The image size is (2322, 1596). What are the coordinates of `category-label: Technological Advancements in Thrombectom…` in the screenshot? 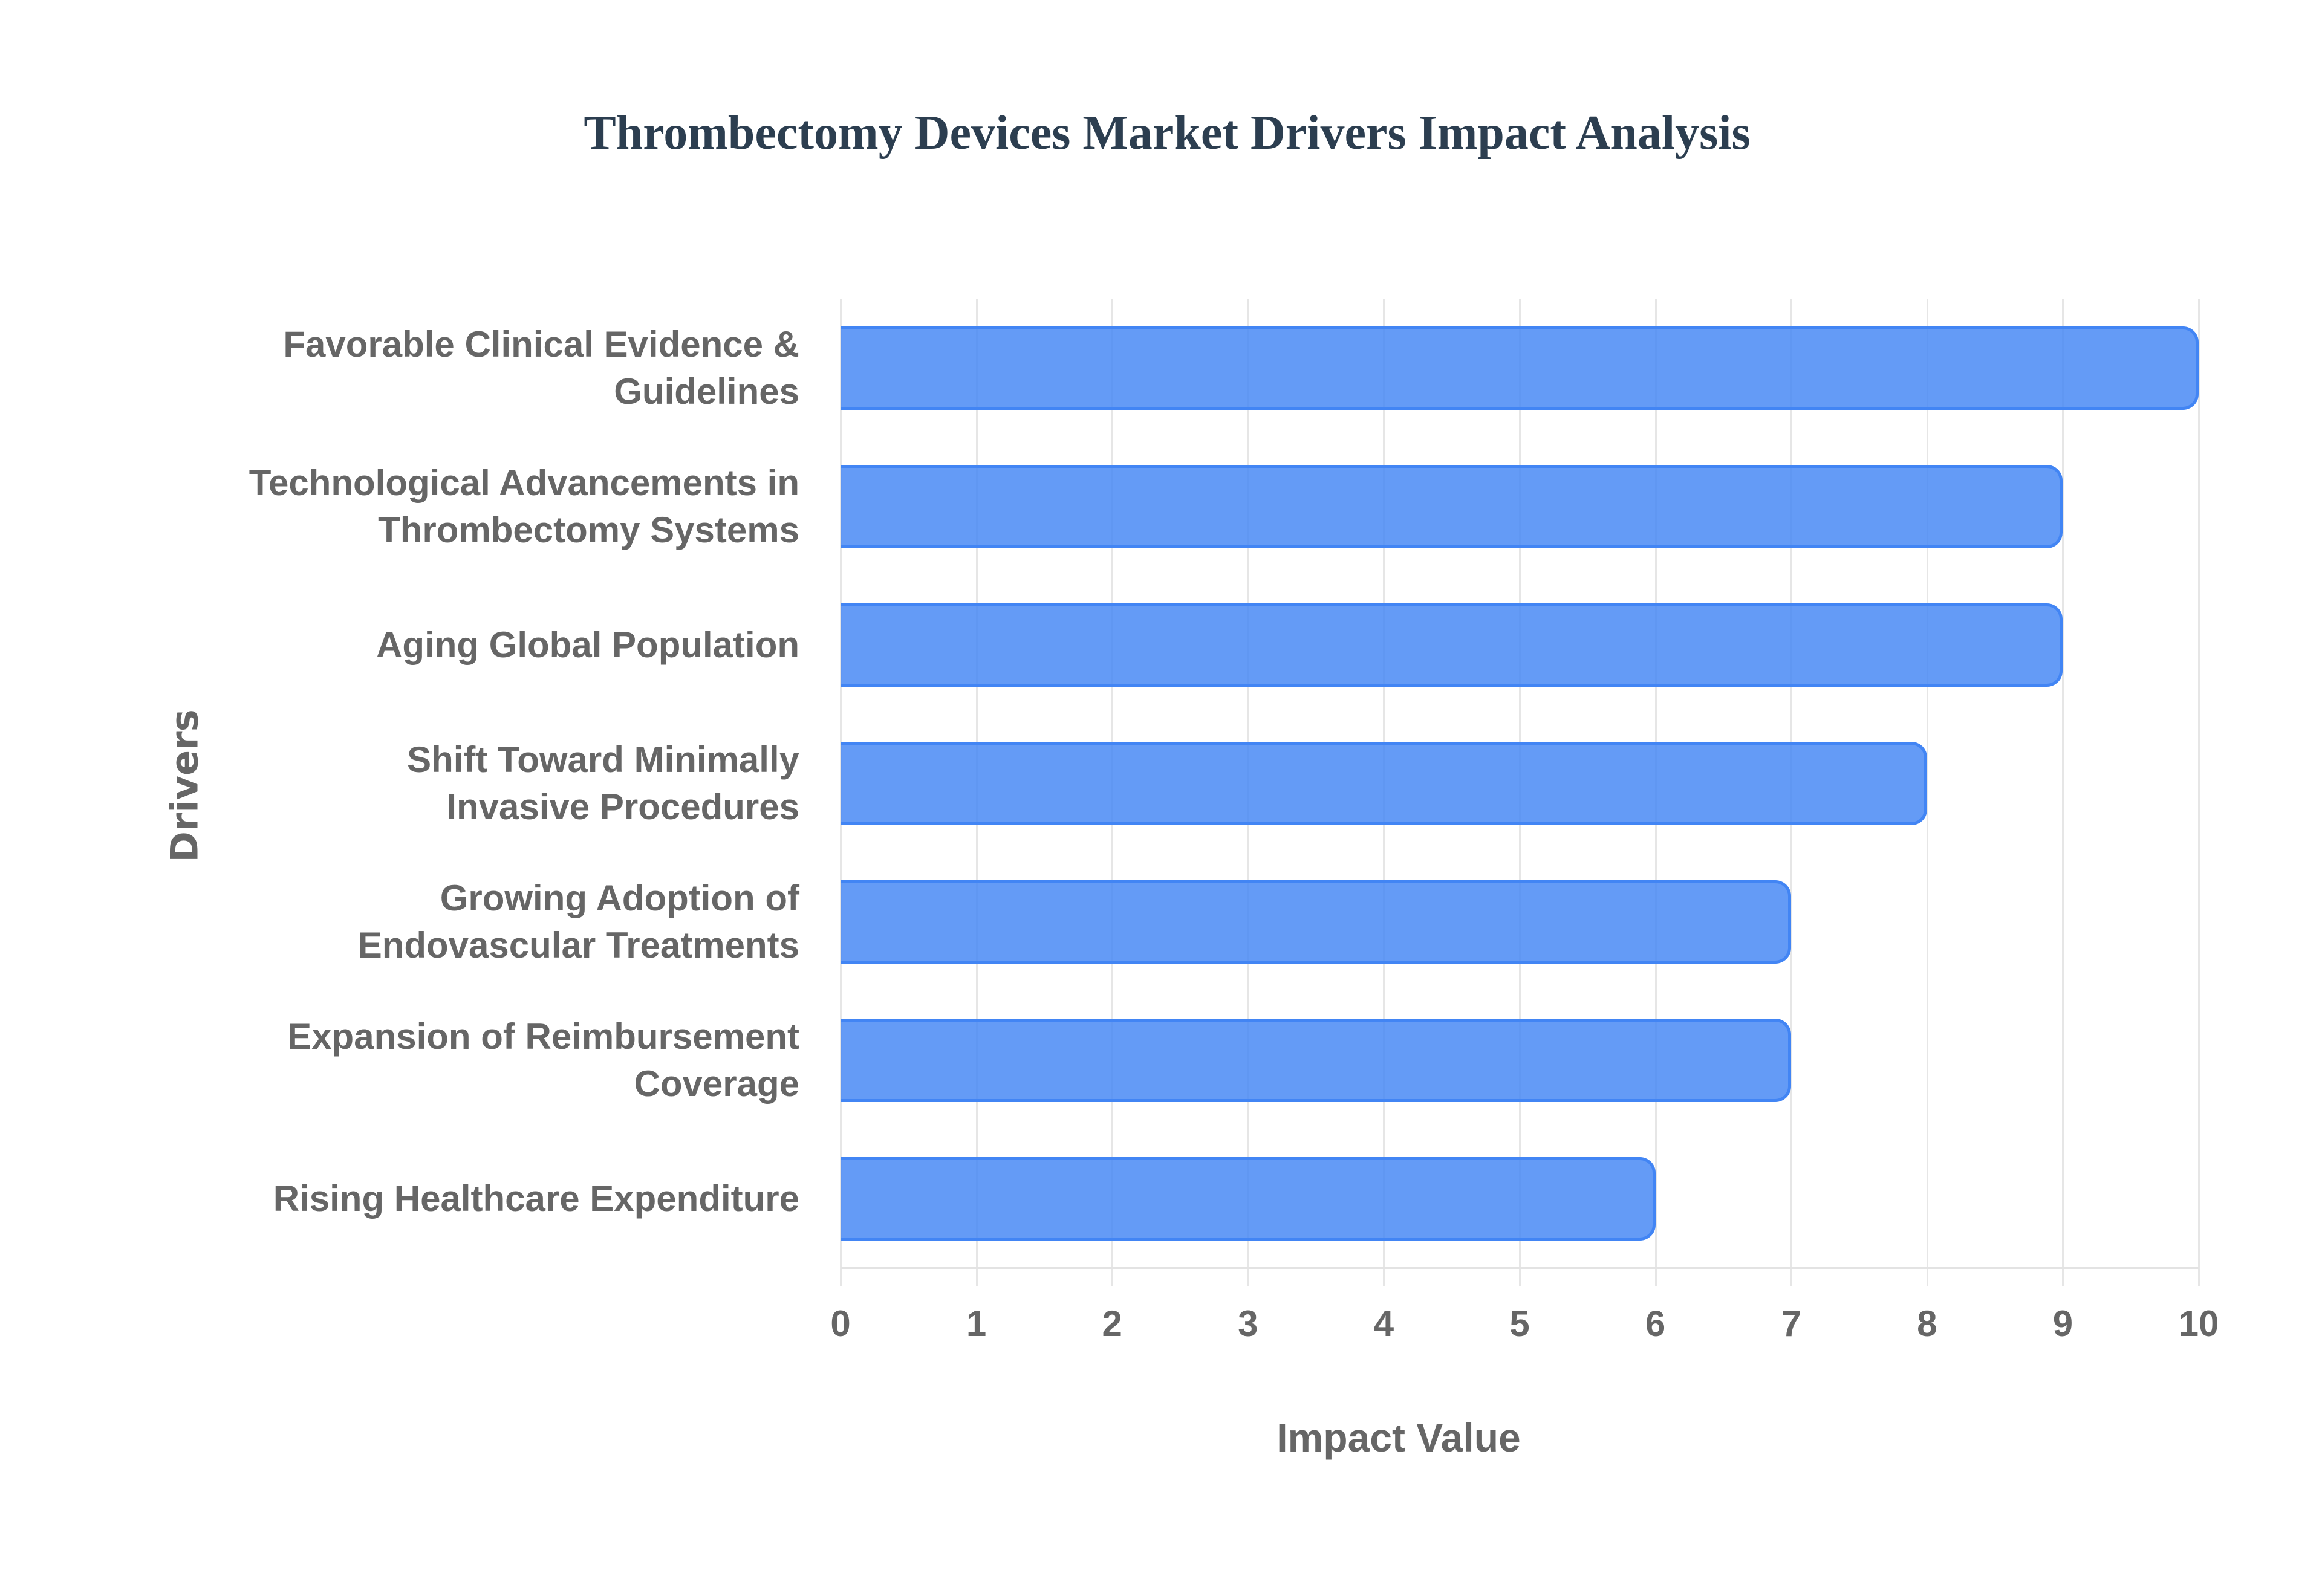 It's located at (524, 506).